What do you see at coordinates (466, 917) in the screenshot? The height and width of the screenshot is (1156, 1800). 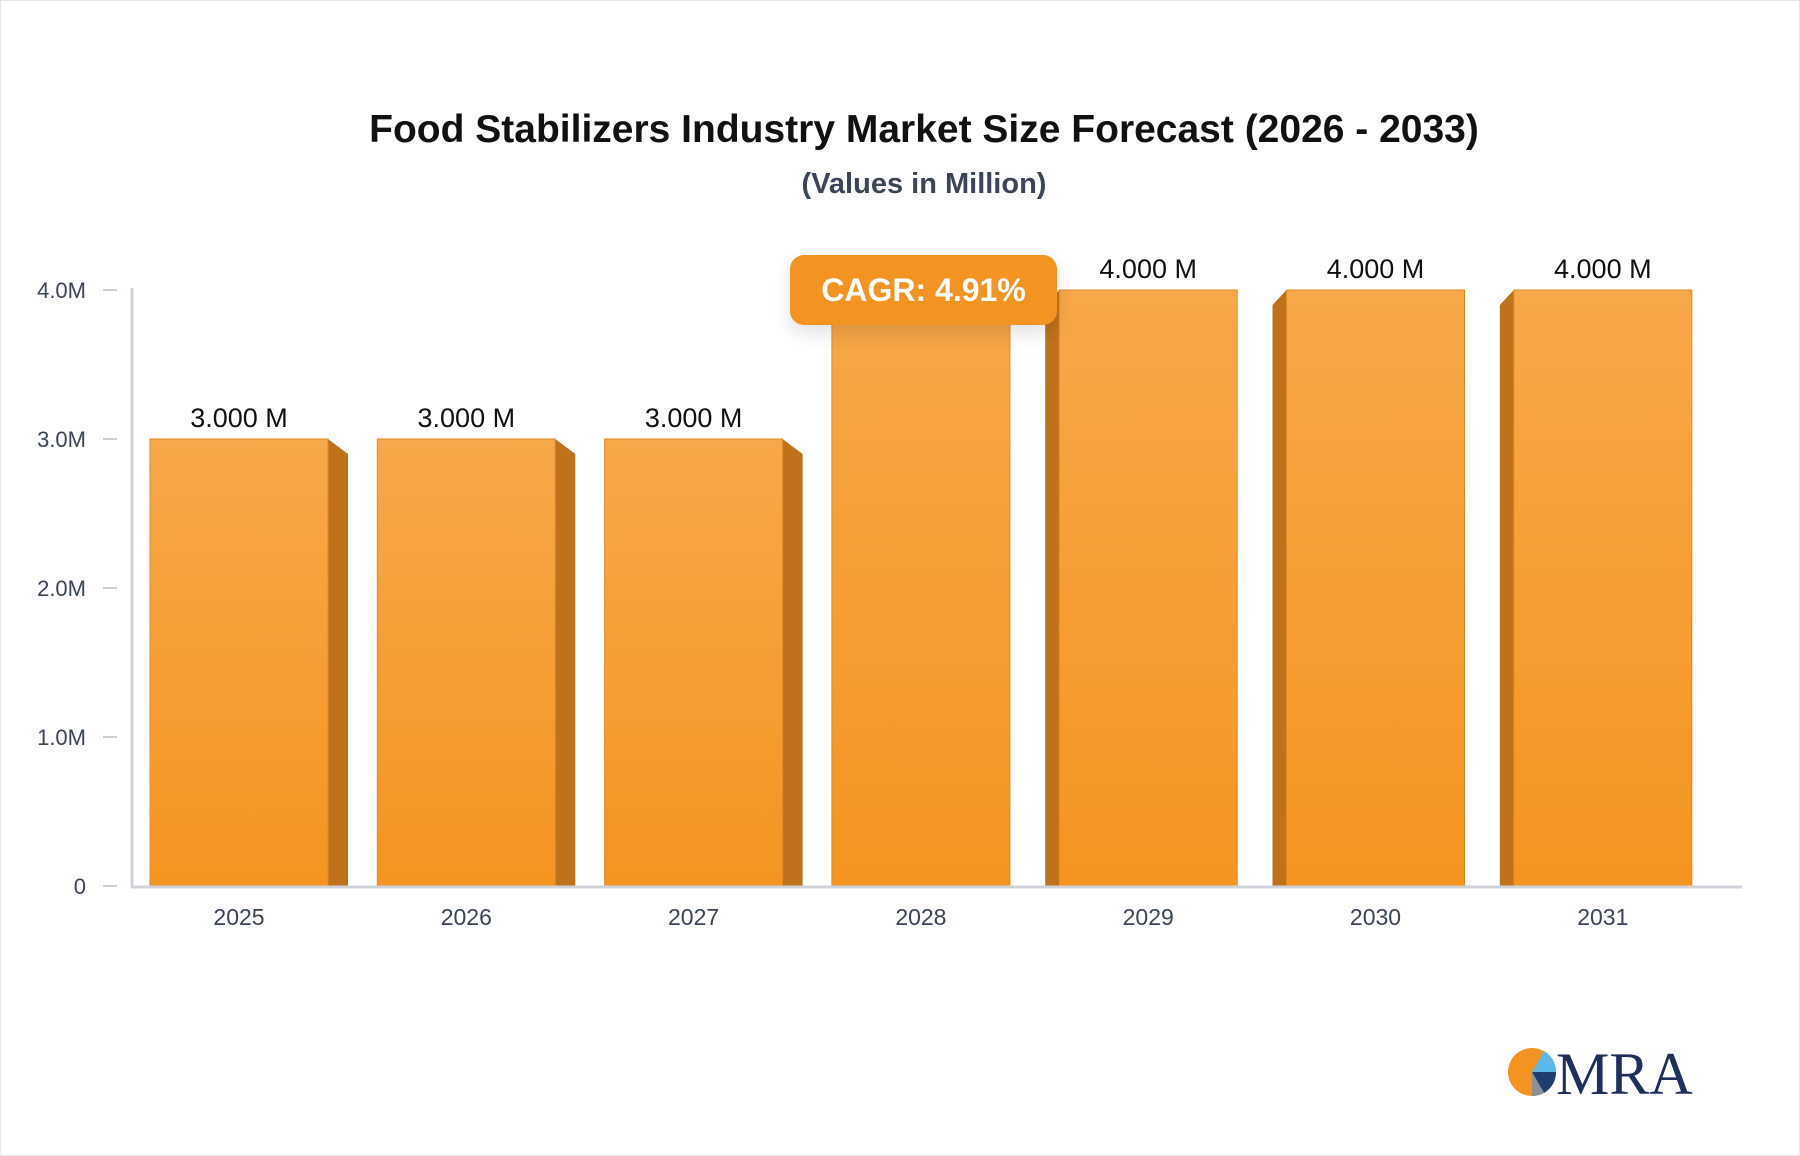 I see `x-tick-label: 2026` at bounding box center [466, 917].